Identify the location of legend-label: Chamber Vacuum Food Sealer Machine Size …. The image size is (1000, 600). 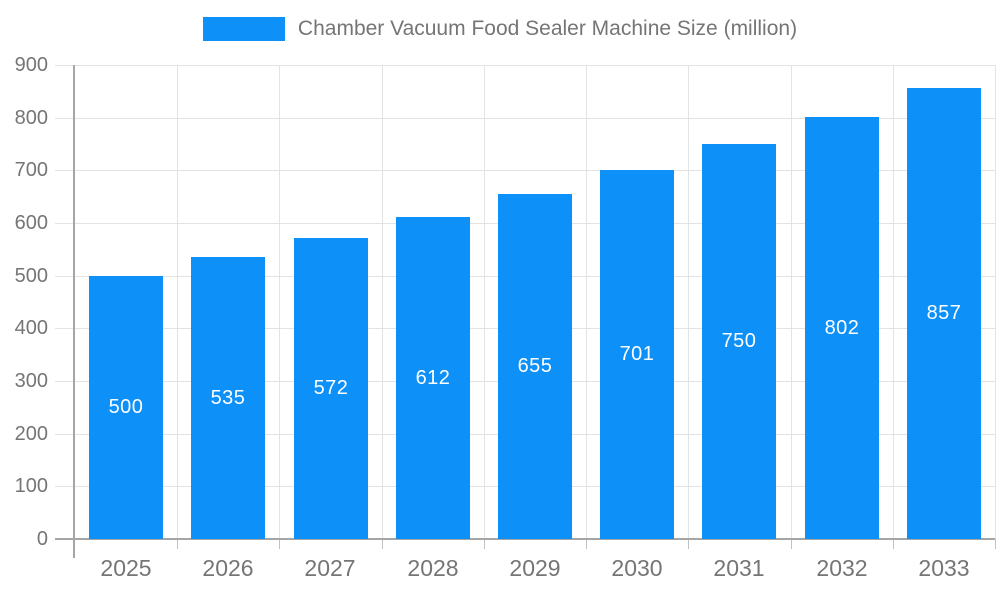
(547, 28).